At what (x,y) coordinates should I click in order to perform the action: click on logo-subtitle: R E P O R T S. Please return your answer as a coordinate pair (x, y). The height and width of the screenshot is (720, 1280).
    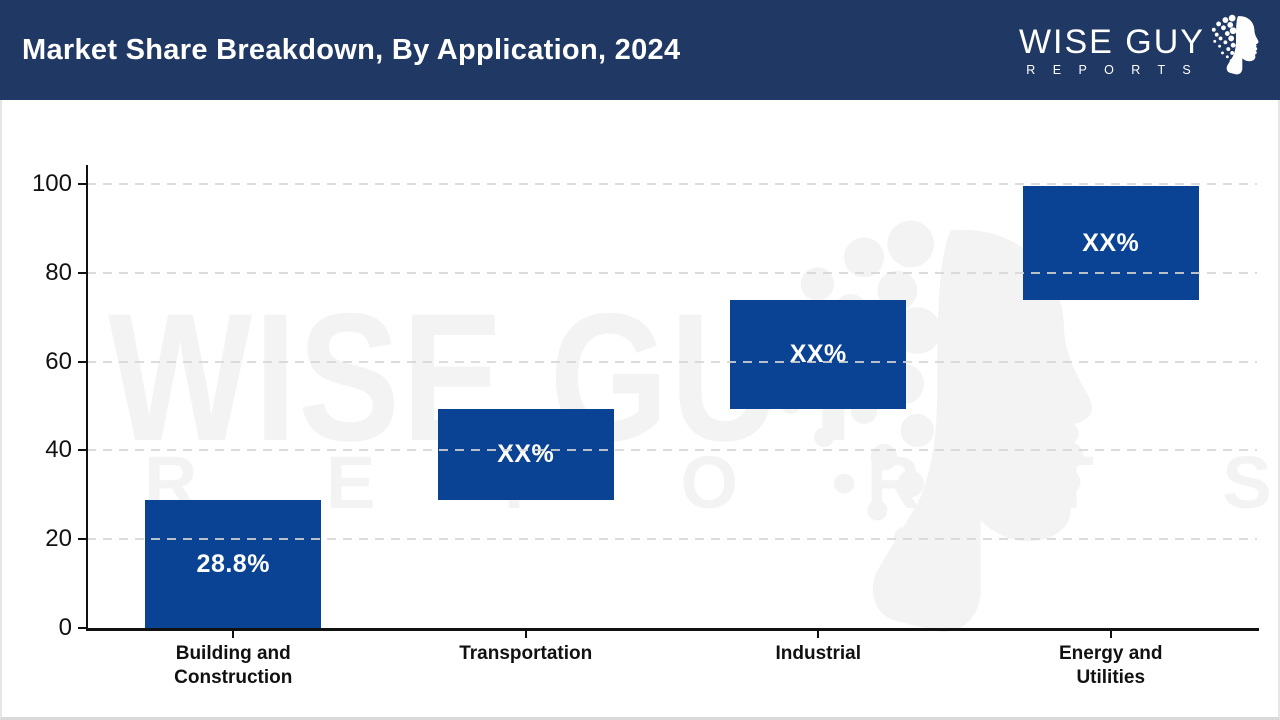
    Looking at the image, I should click on (1112, 69).